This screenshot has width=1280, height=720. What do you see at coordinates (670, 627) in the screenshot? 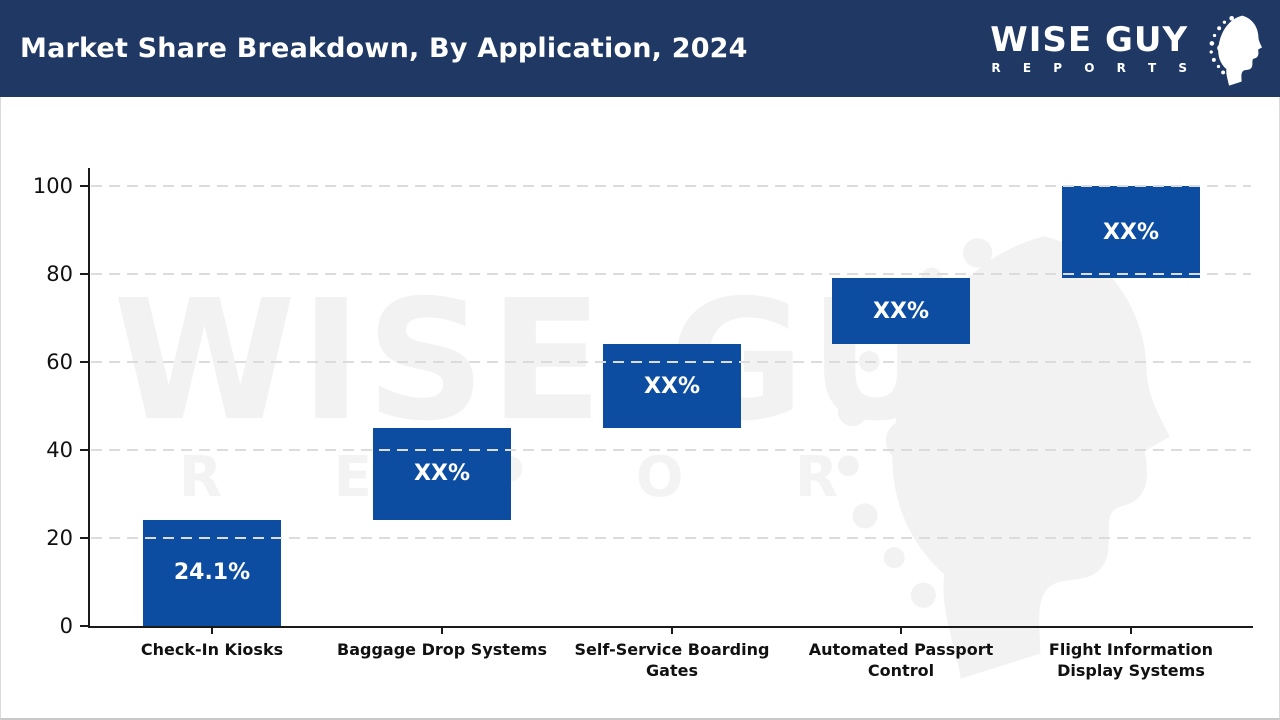
I see `x-axis-line` at bounding box center [670, 627].